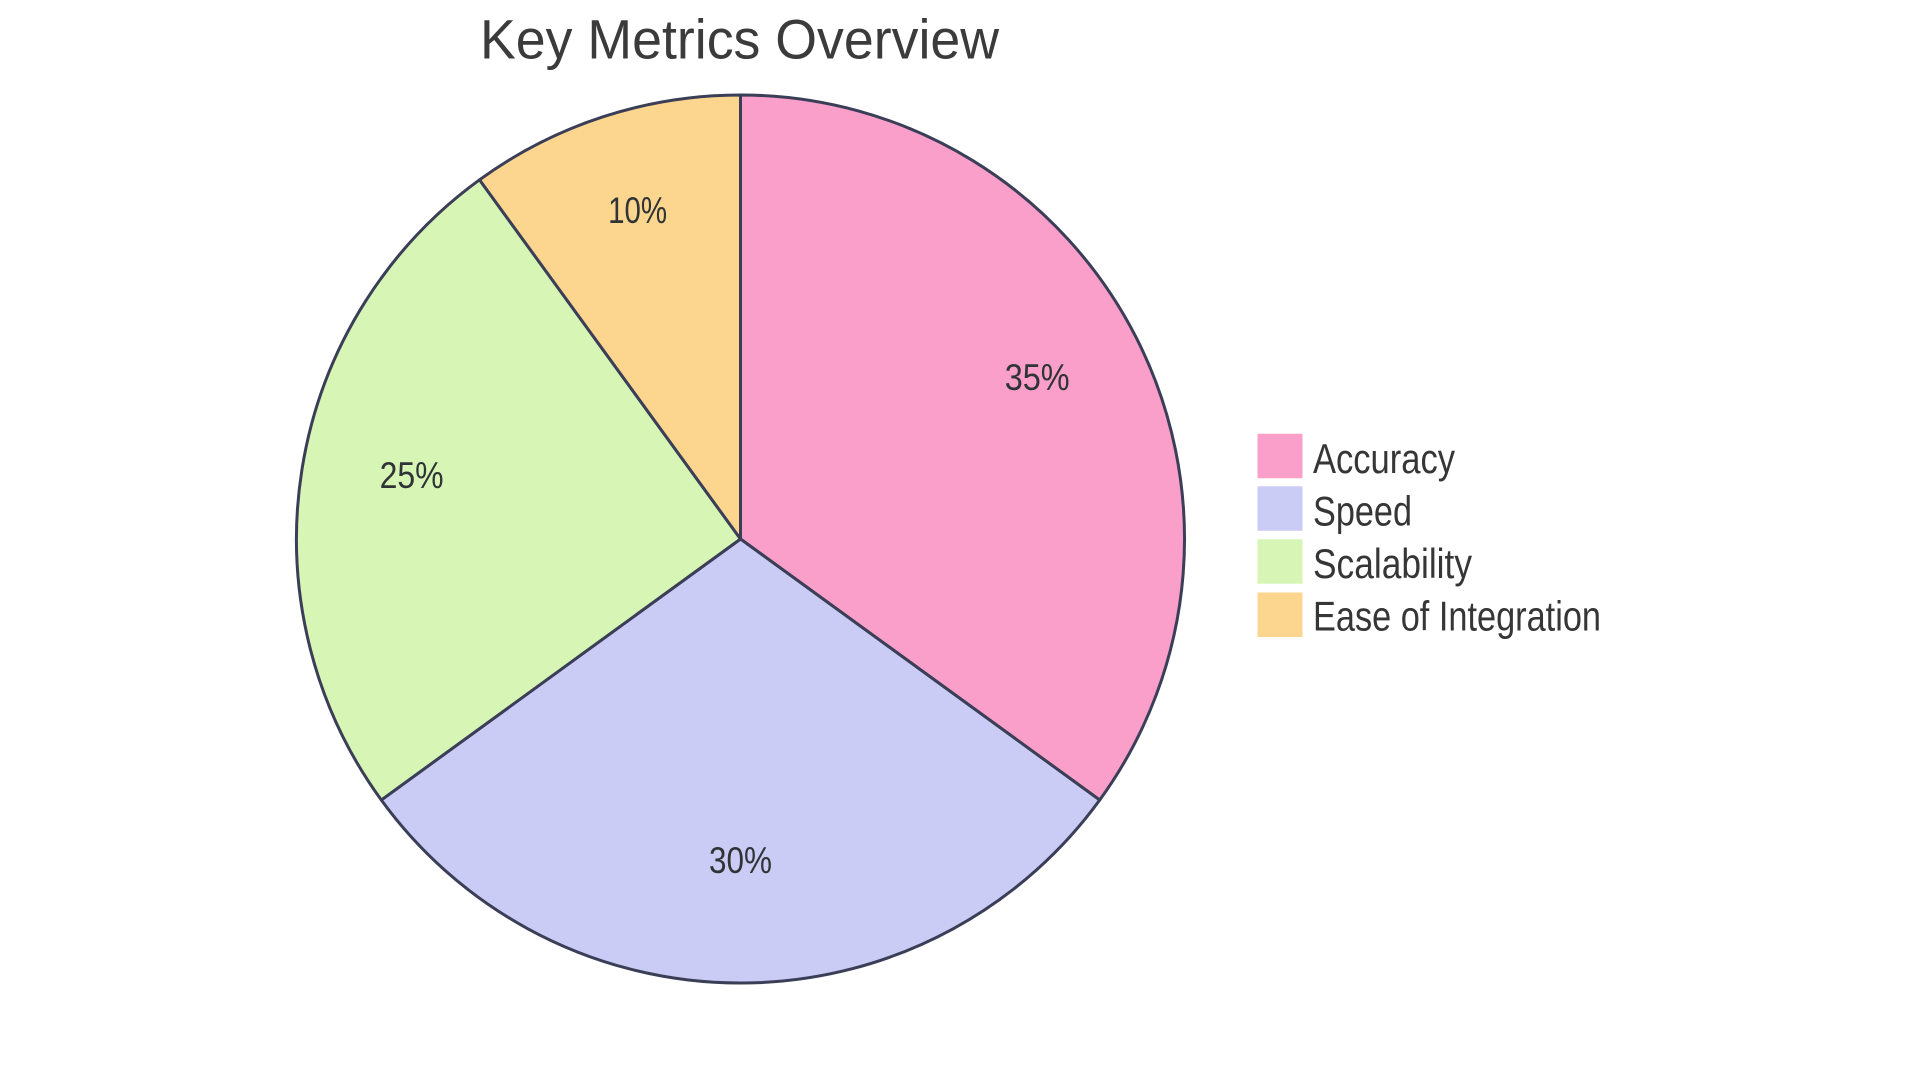 The height and width of the screenshot is (1083, 1920). Describe the element at coordinates (1384, 458) in the screenshot. I see `svg-text: Accuracy` at that location.